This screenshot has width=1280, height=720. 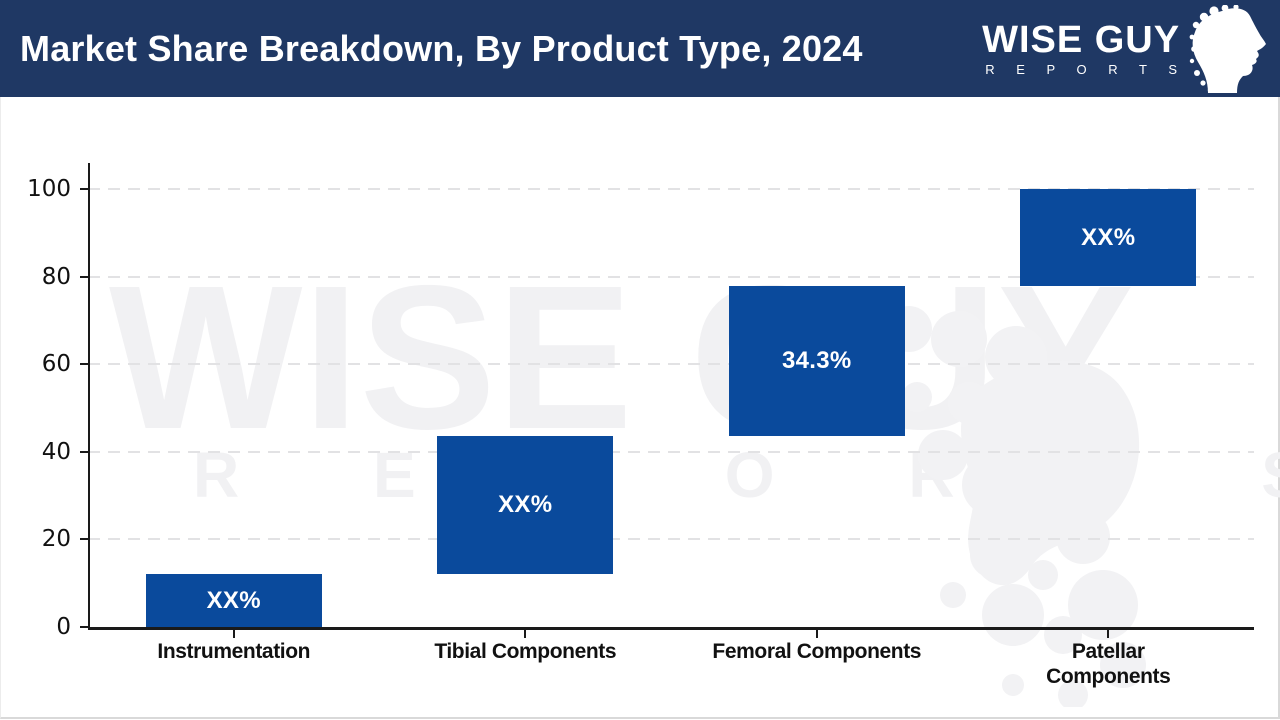 I want to click on wise-guy-reports-logo: WISE GUY R E P O R T S, so click(x=1121, y=48).